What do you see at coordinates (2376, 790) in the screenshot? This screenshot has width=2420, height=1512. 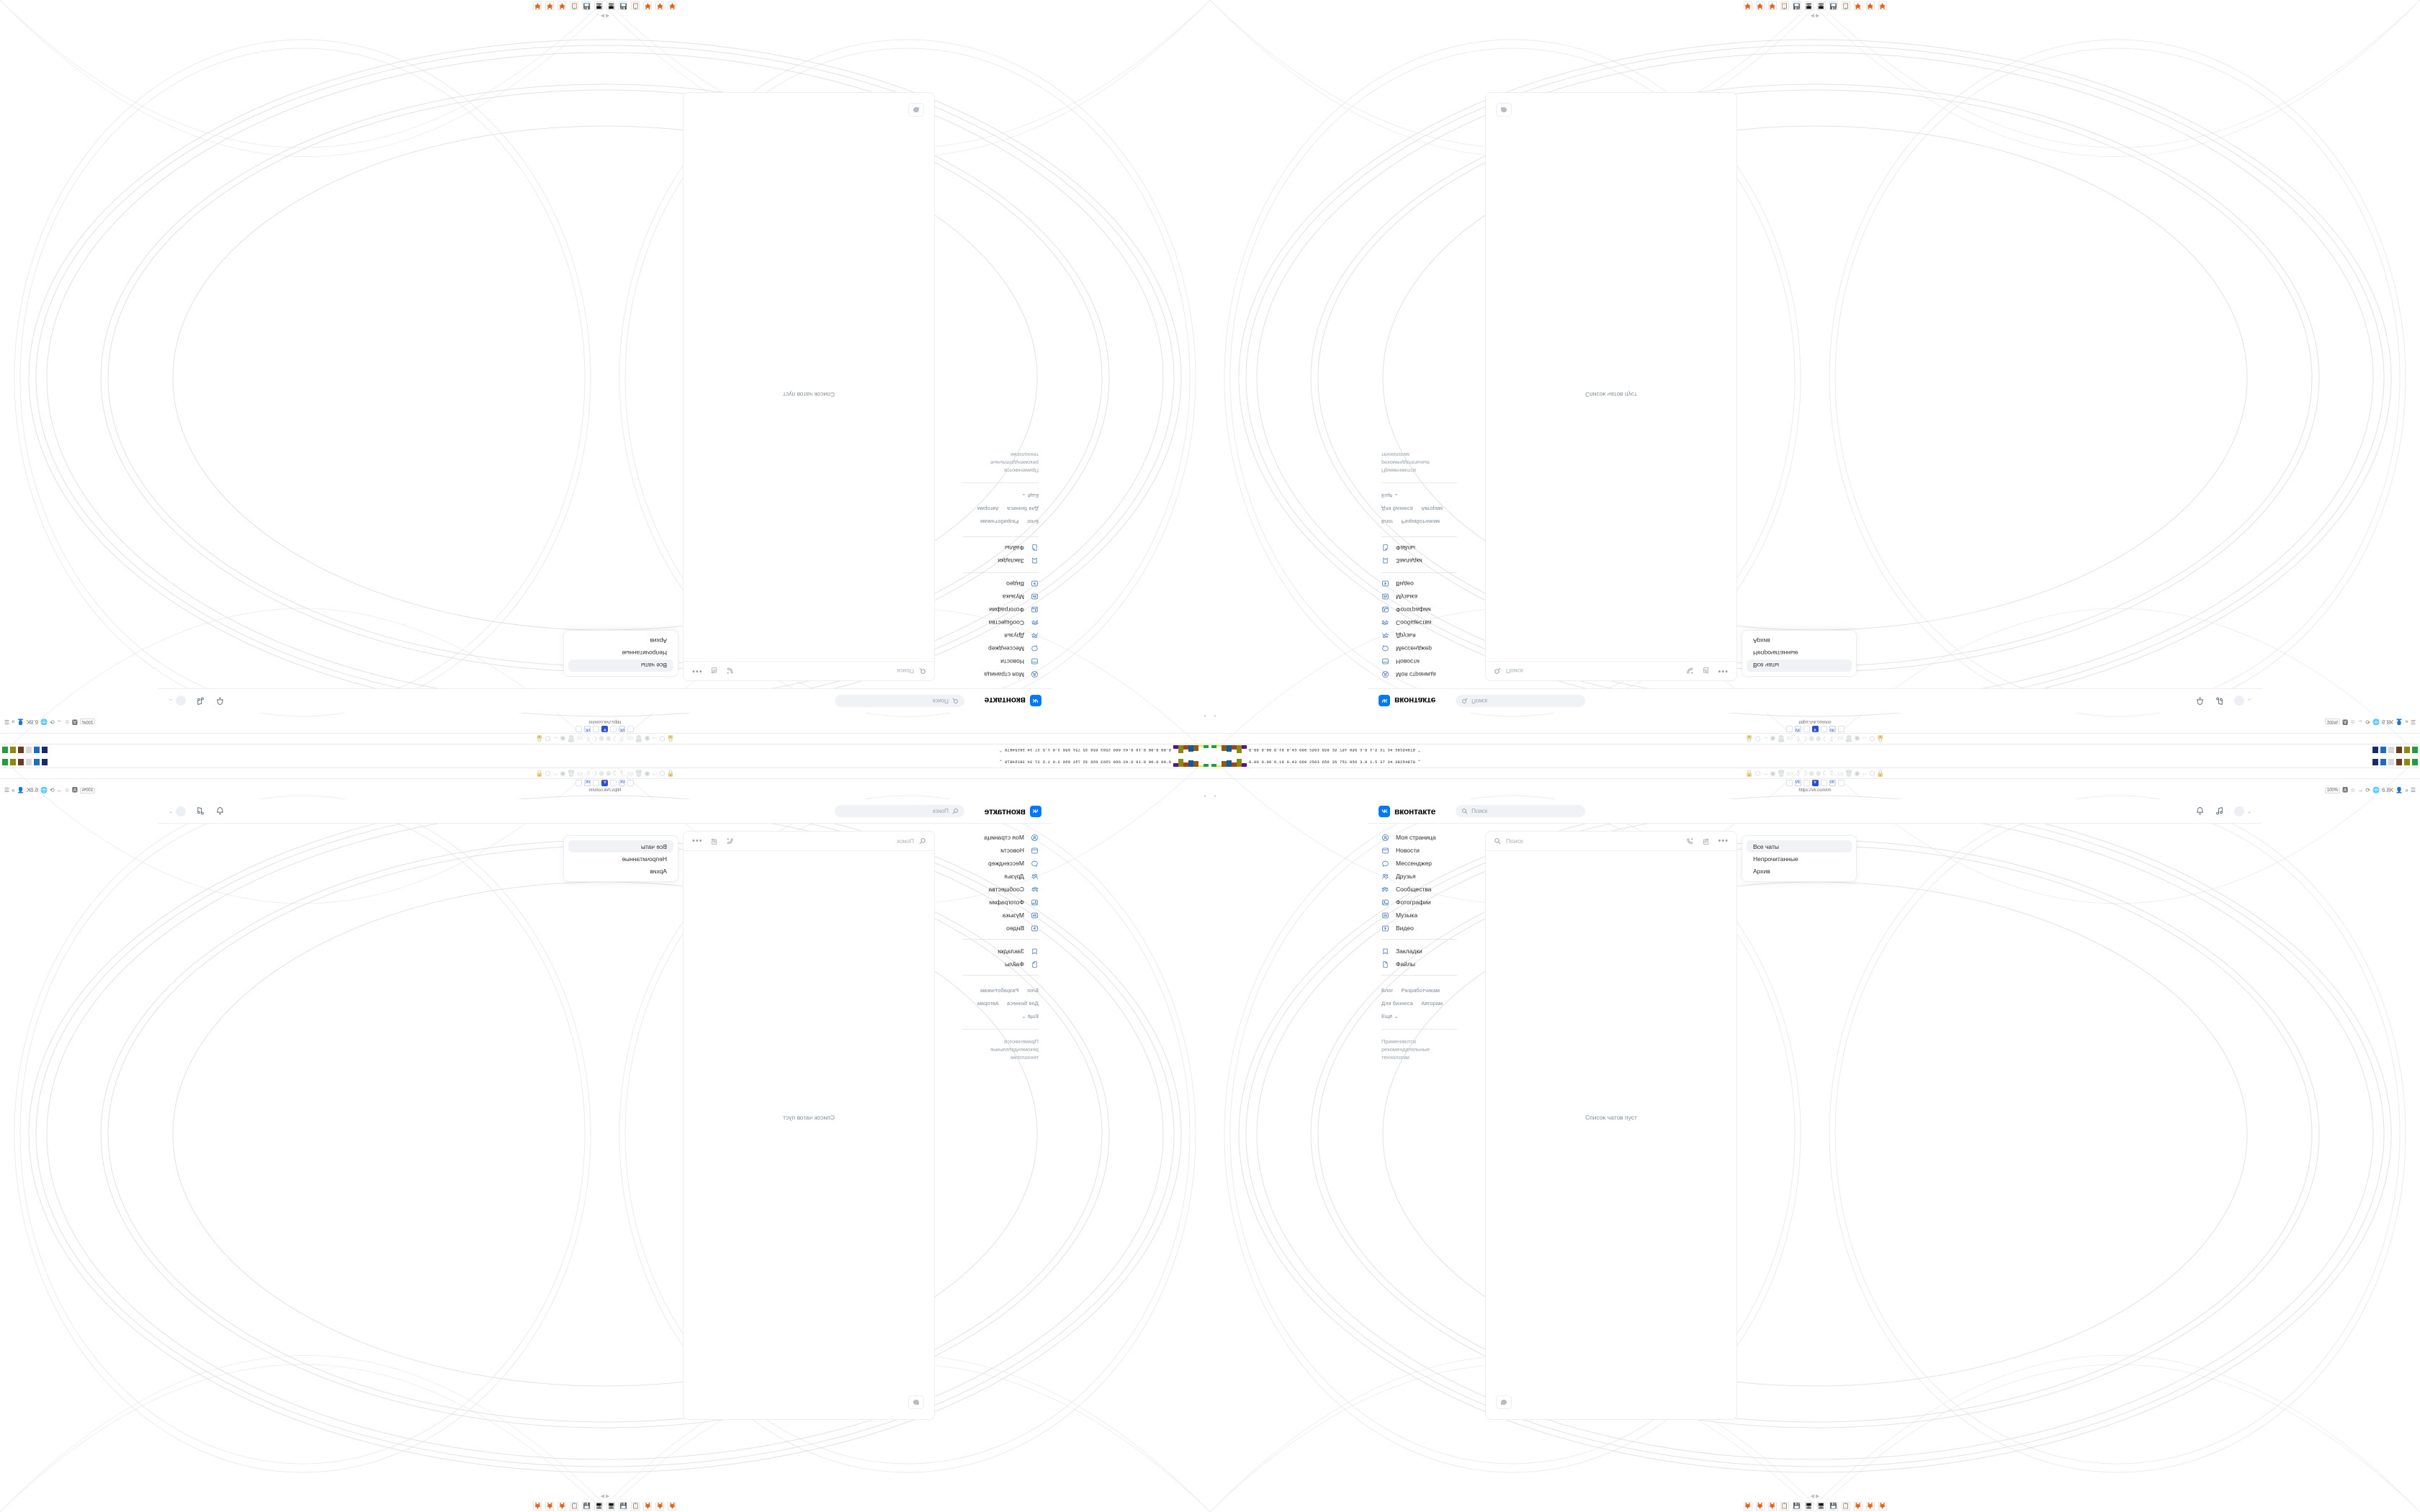 I see `globe-icon: 🌐` at bounding box center [2376, 790].